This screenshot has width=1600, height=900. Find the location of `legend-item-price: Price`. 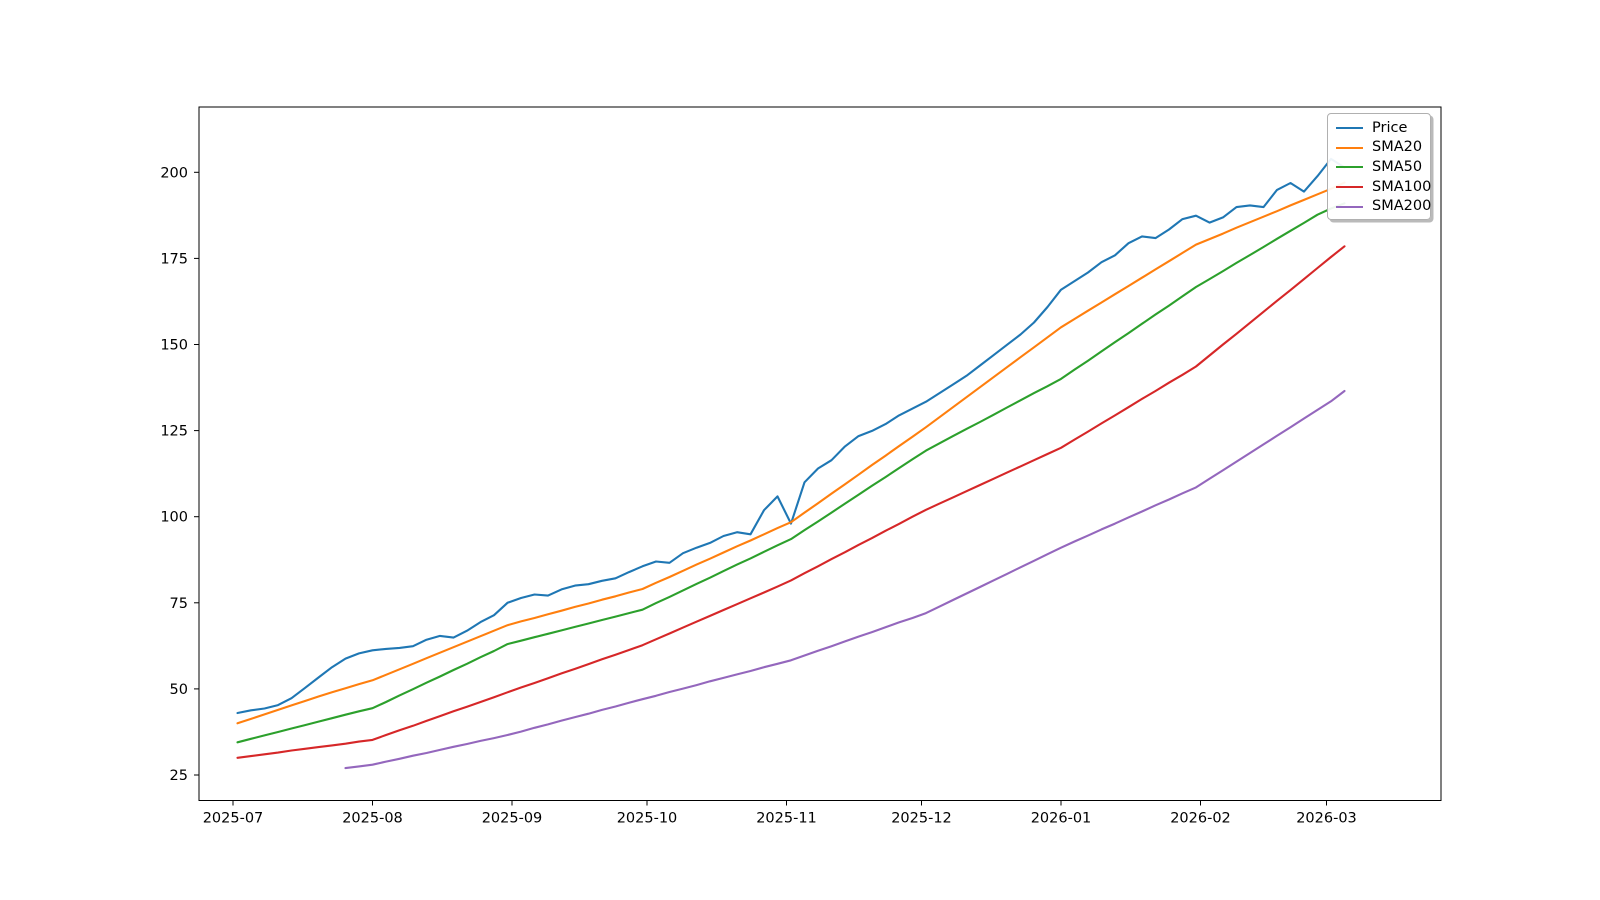

legend-item-price: Price is located at coordinates (1379, 128).